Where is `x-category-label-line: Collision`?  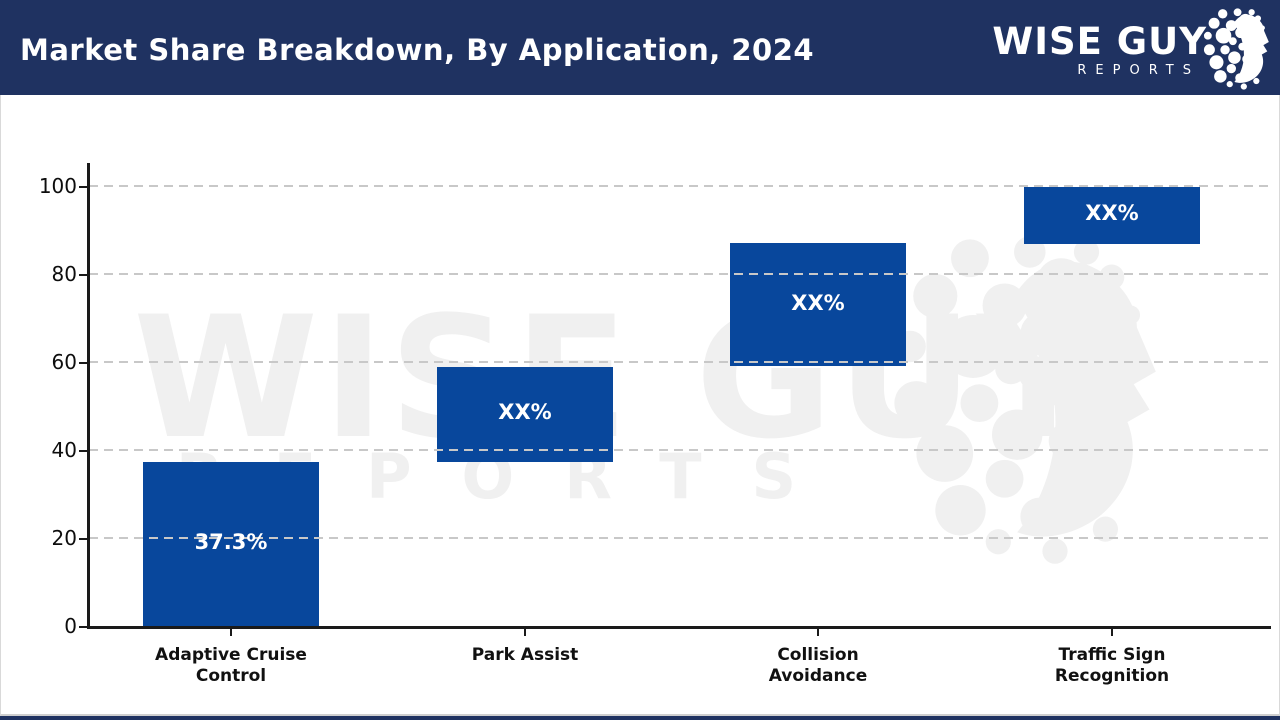 x-category-label-line: Collision is located at coordinates (818, 655).